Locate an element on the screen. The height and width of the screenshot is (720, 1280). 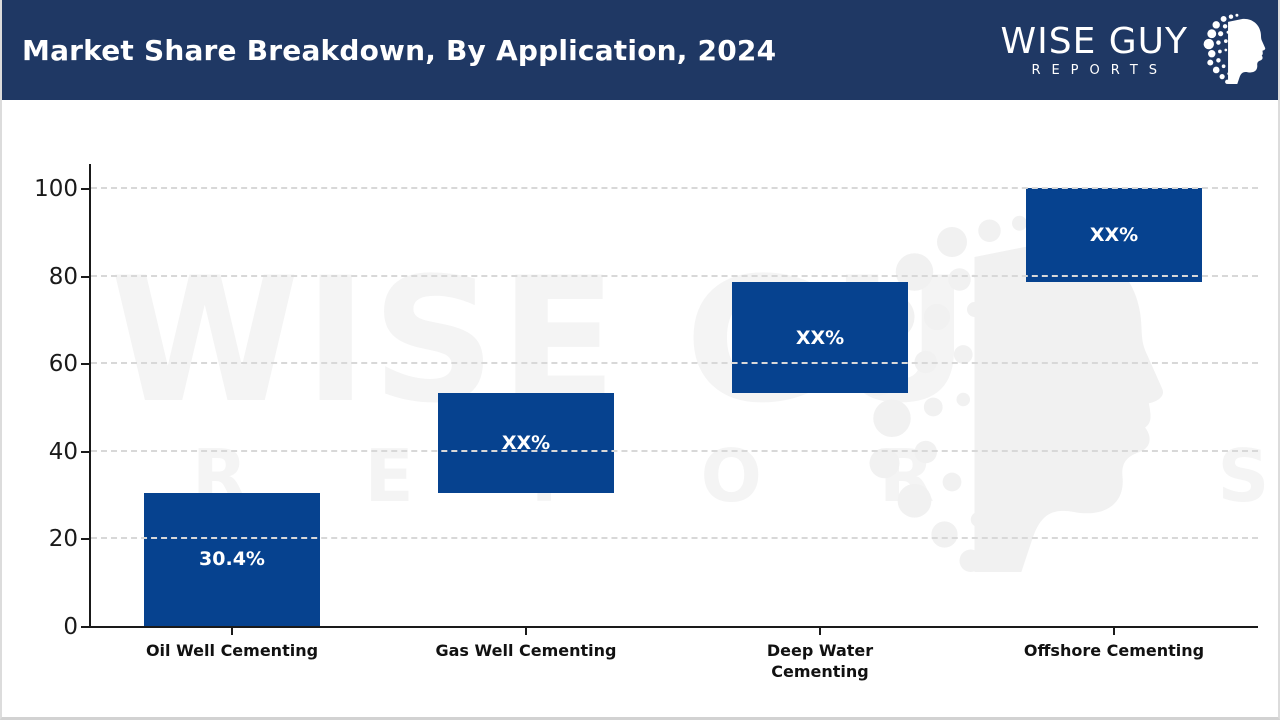
y-tick-label-80: 80 is located at coordinates (63, 276).